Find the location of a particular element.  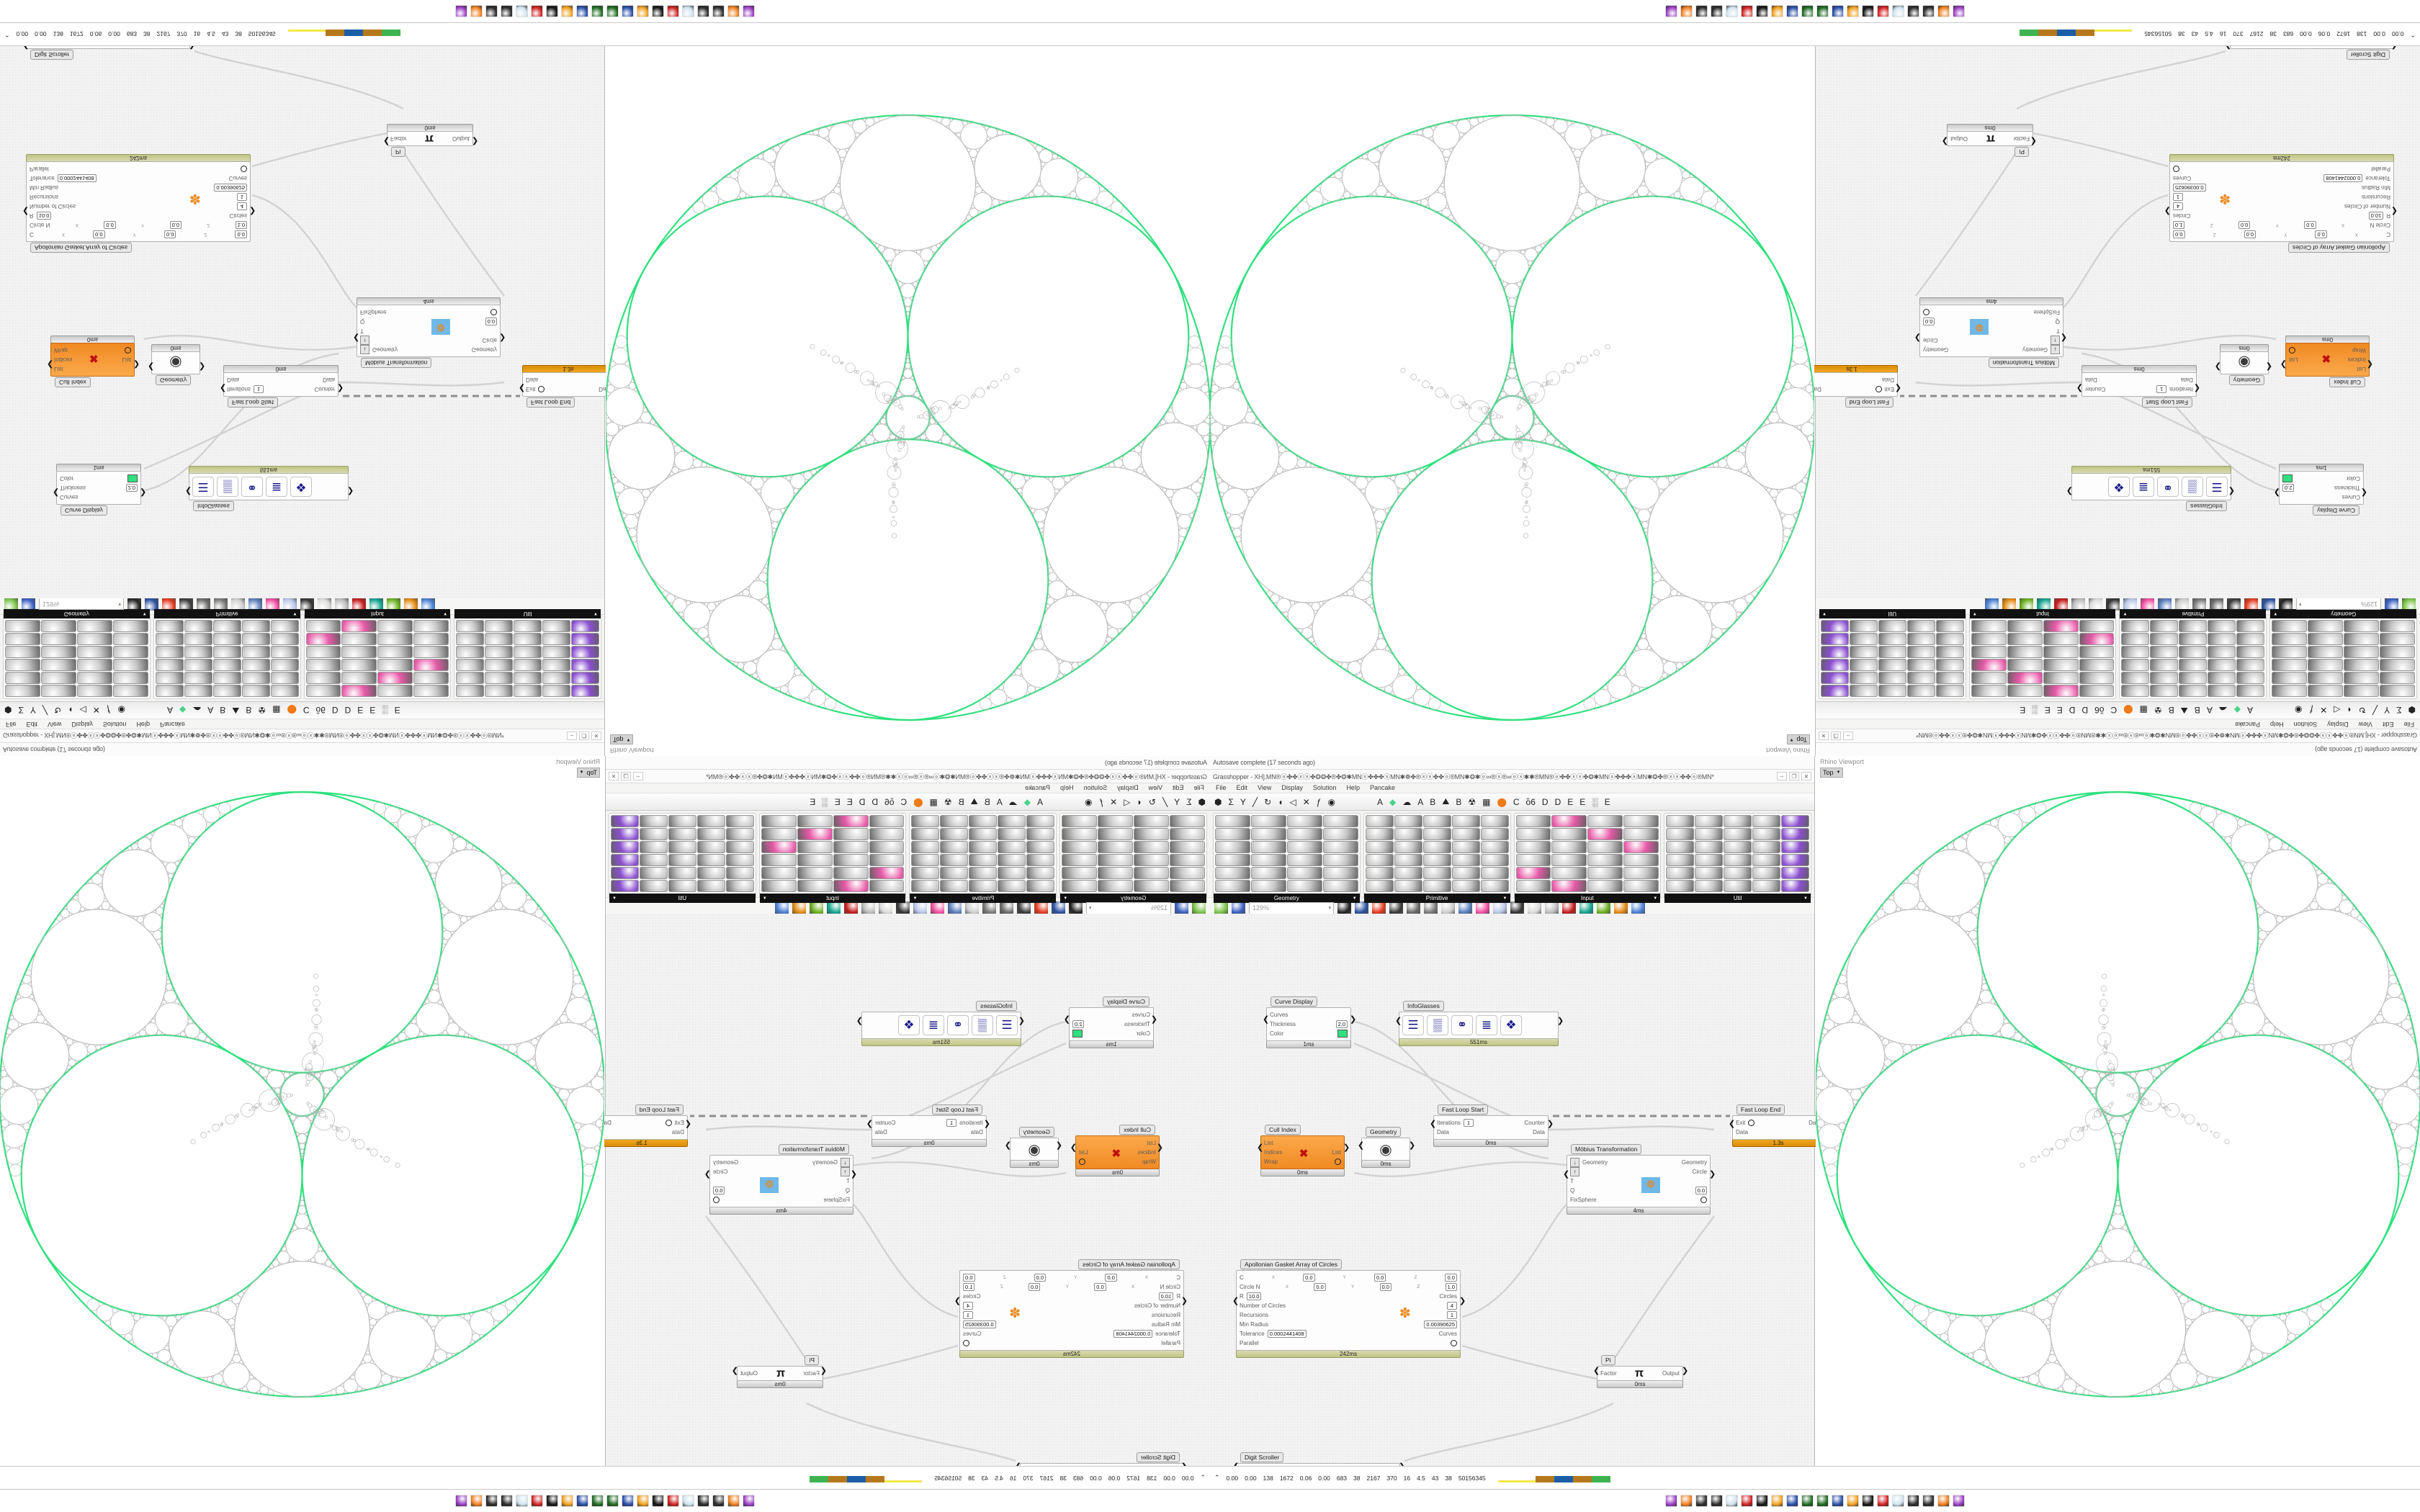

ribbon-group-geometry: Geometry is located at coordinates (77, 654).